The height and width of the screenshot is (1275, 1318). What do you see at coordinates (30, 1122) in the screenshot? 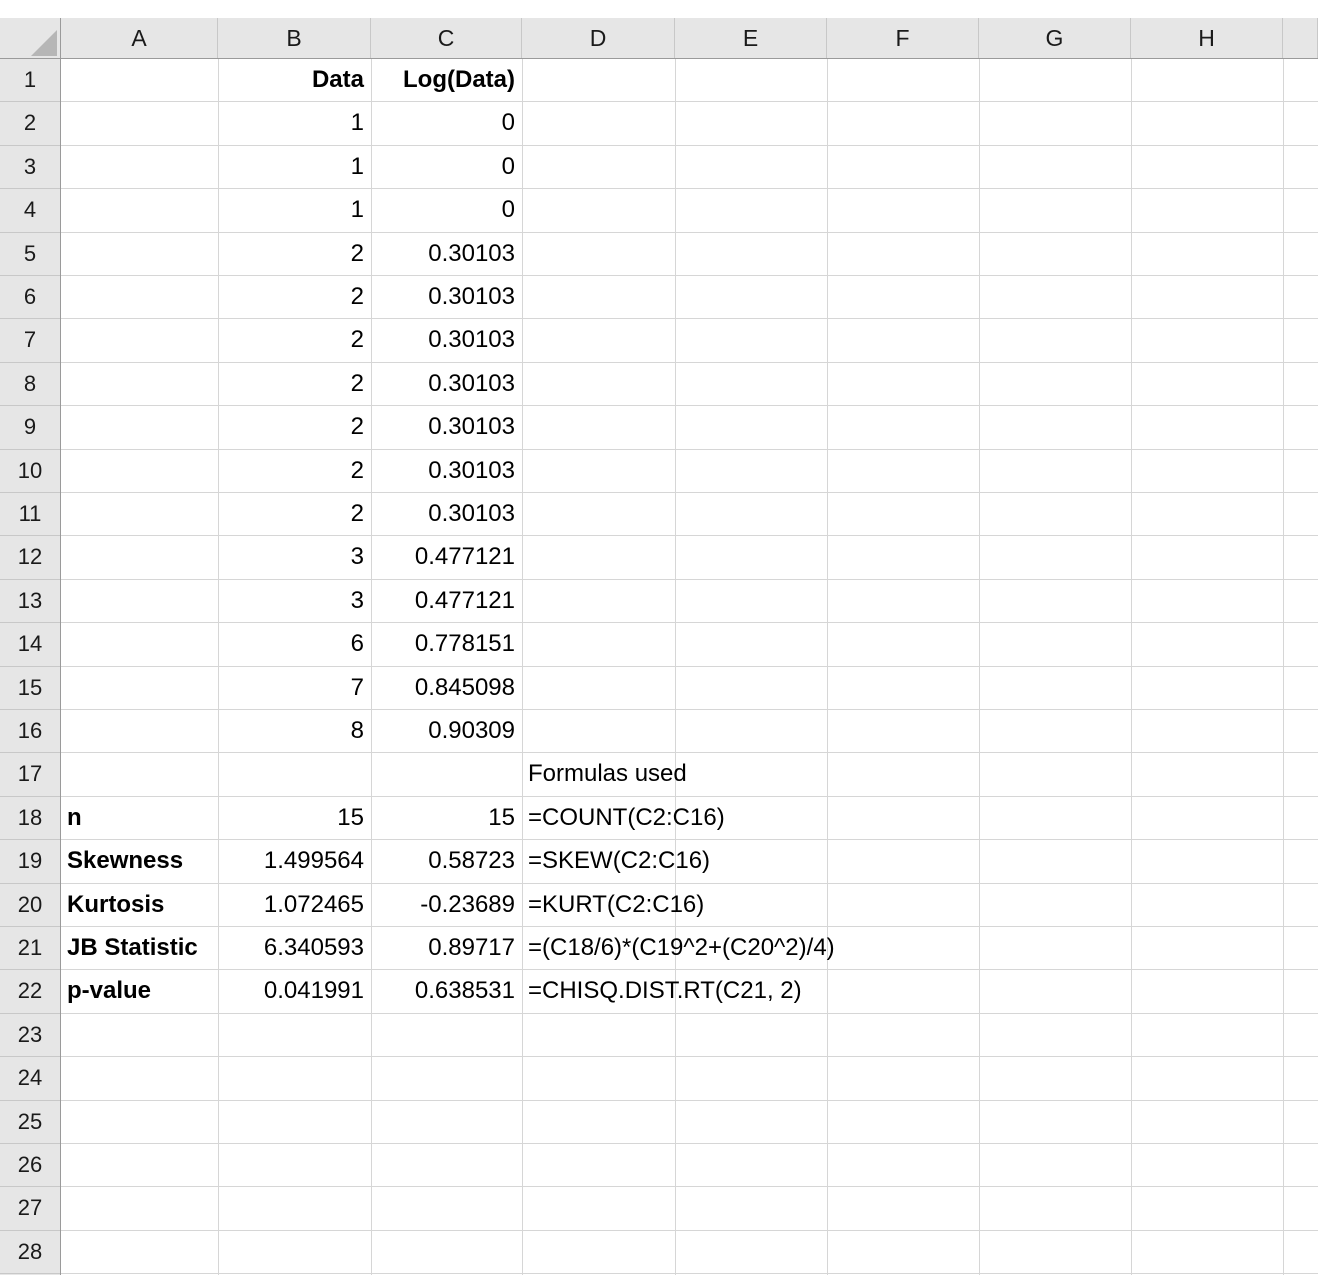
I see `row-header-25: 25` at bounding box center [30, 1122].